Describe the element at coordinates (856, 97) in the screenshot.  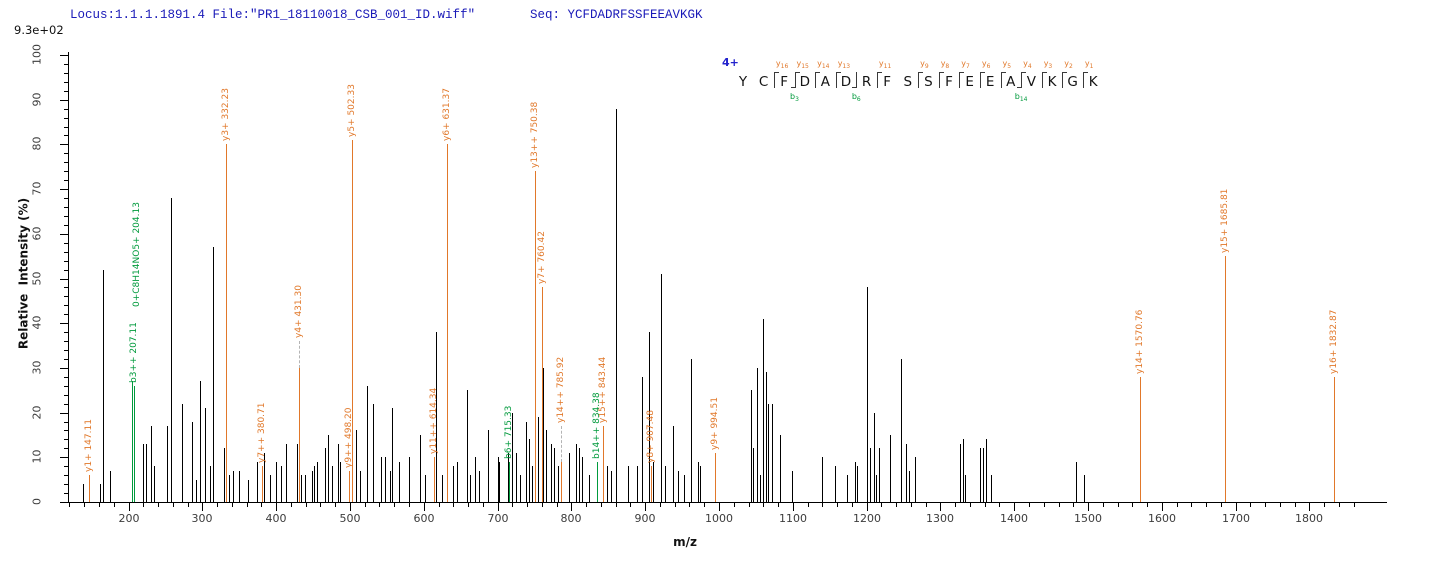
I see `b-ion-label: b6` at that location.